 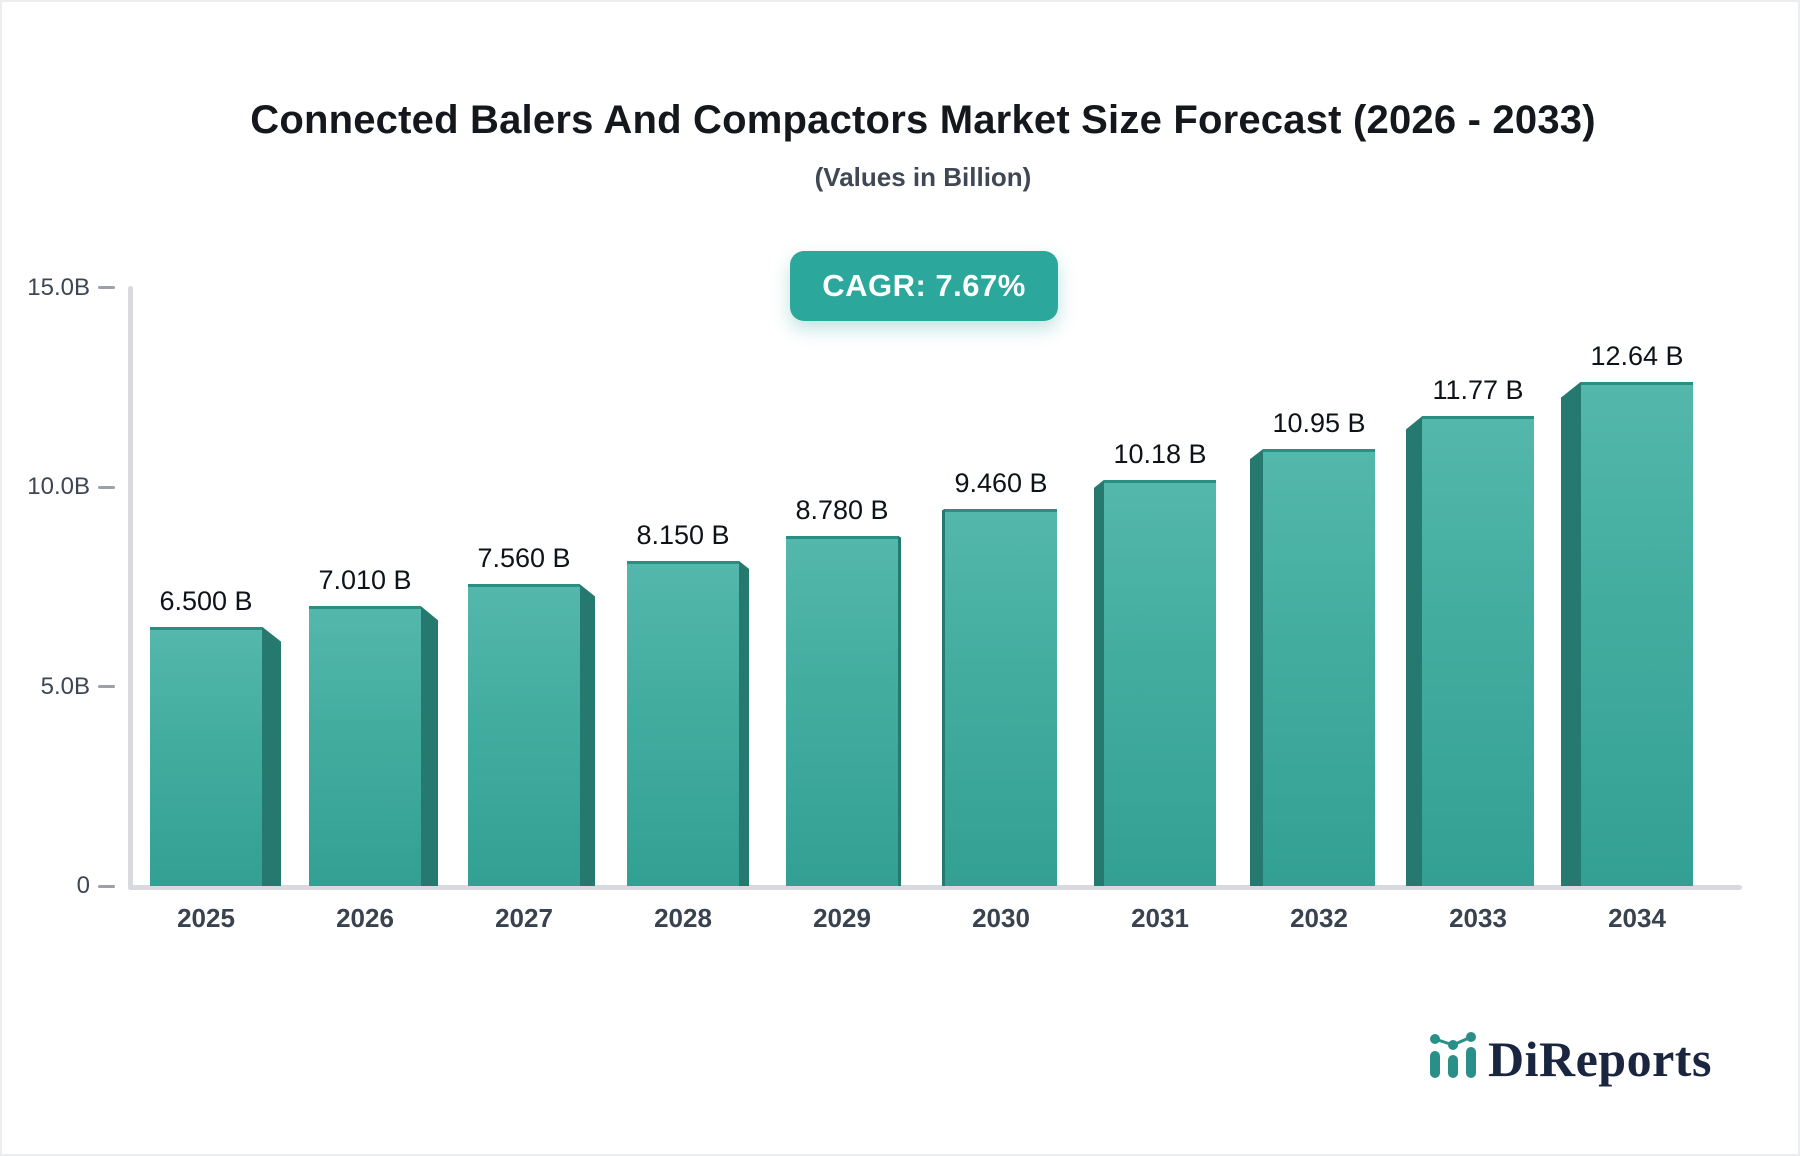 I want to click on y-tick-label: 5.0B, so click(x=65, y=686).